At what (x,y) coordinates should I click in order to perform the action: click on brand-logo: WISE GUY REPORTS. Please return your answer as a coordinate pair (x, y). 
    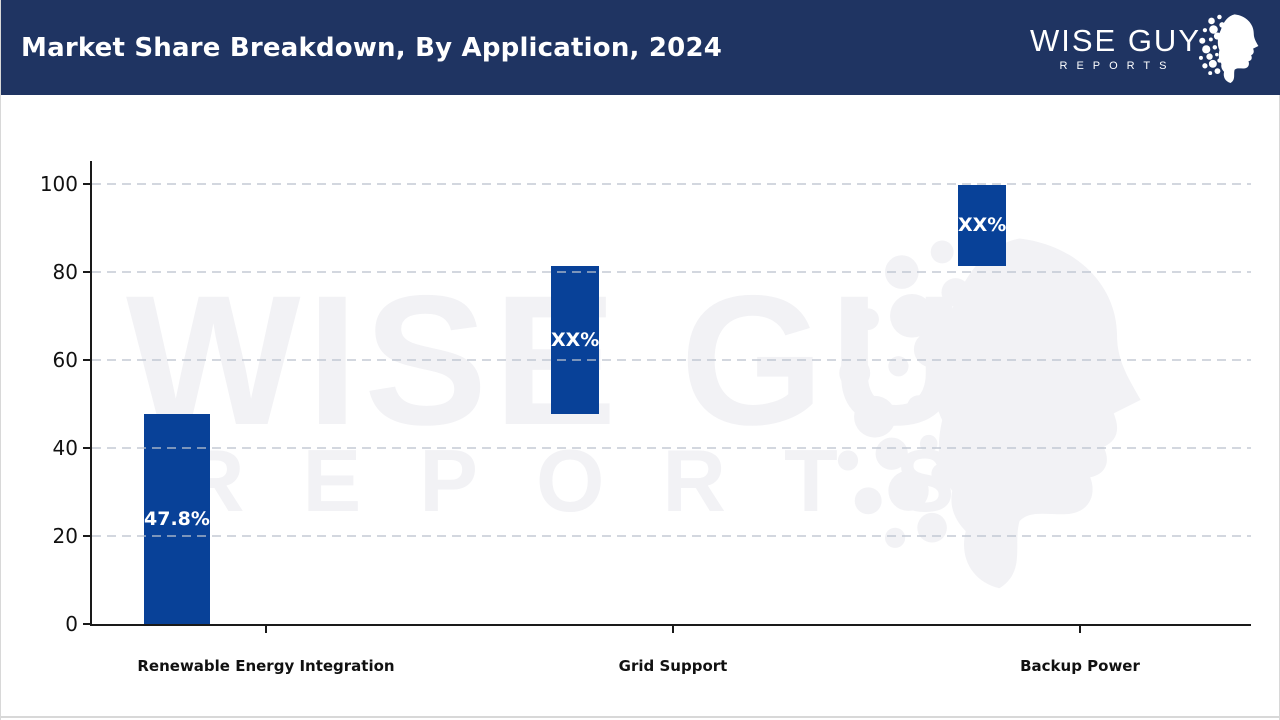
    Looking at the image, I should click on (1138, 48).